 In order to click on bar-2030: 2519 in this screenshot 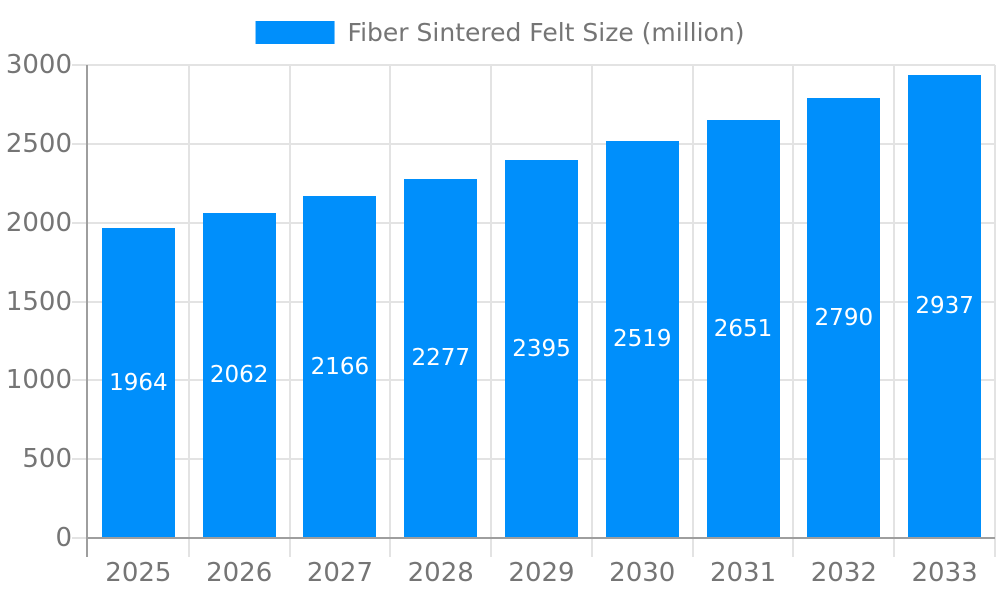, I will do `click(642, 339)`.